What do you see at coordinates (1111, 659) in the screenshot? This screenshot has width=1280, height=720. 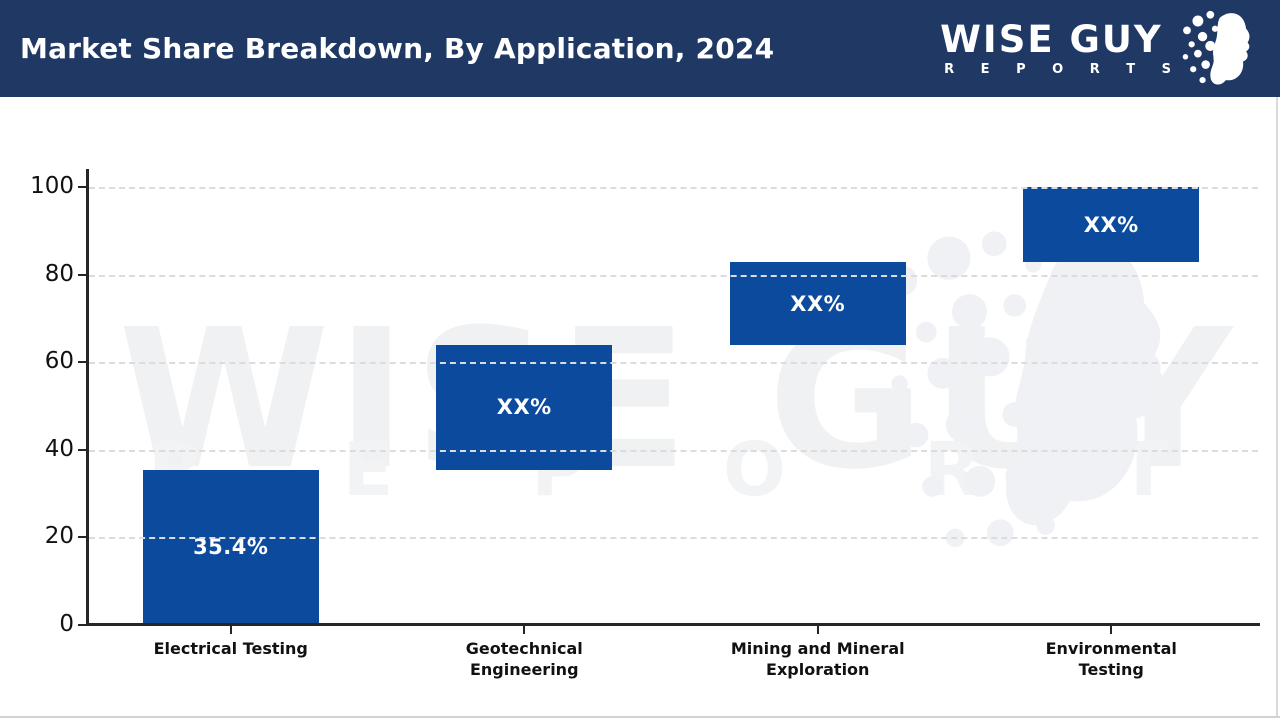 I see `x-axis-category-label: Environmental Testing` at bounding box center [1111, 659].